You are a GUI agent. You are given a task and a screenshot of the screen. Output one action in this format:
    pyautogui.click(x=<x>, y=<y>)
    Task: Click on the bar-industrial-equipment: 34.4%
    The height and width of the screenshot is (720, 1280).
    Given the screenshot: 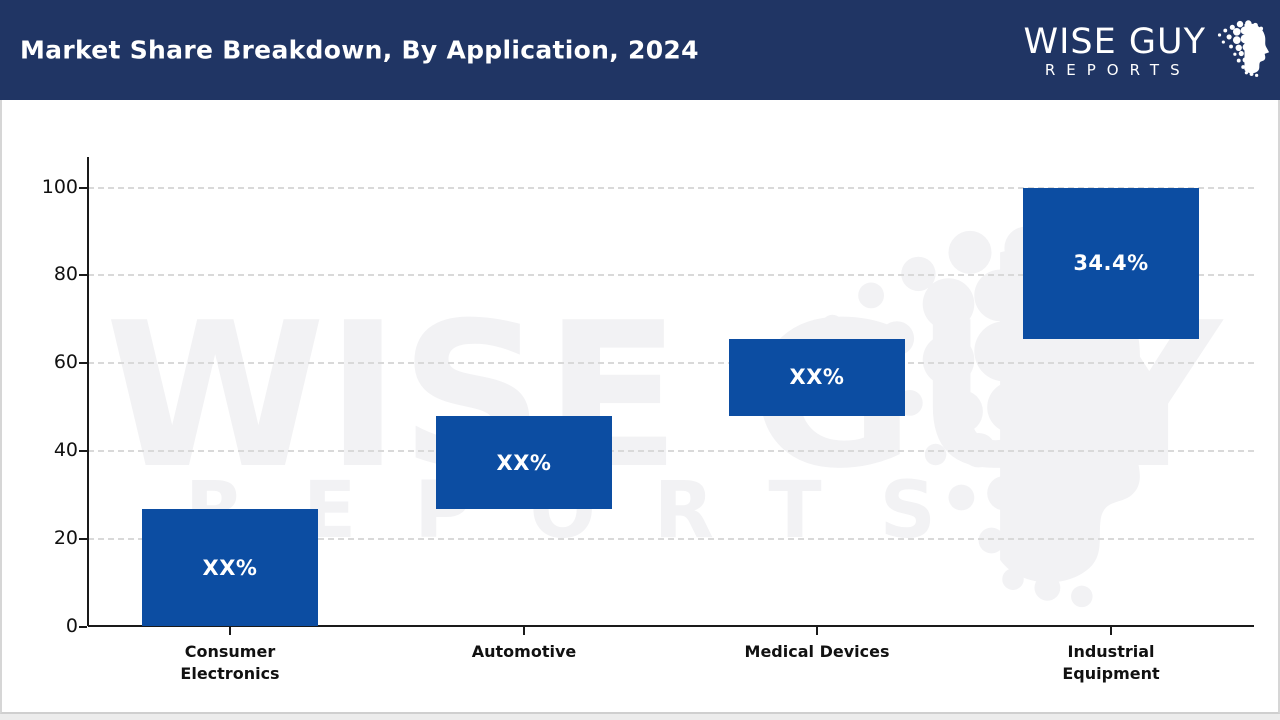 What is the action you would take?
    pyautogui.click(x=1111, y=263)
    